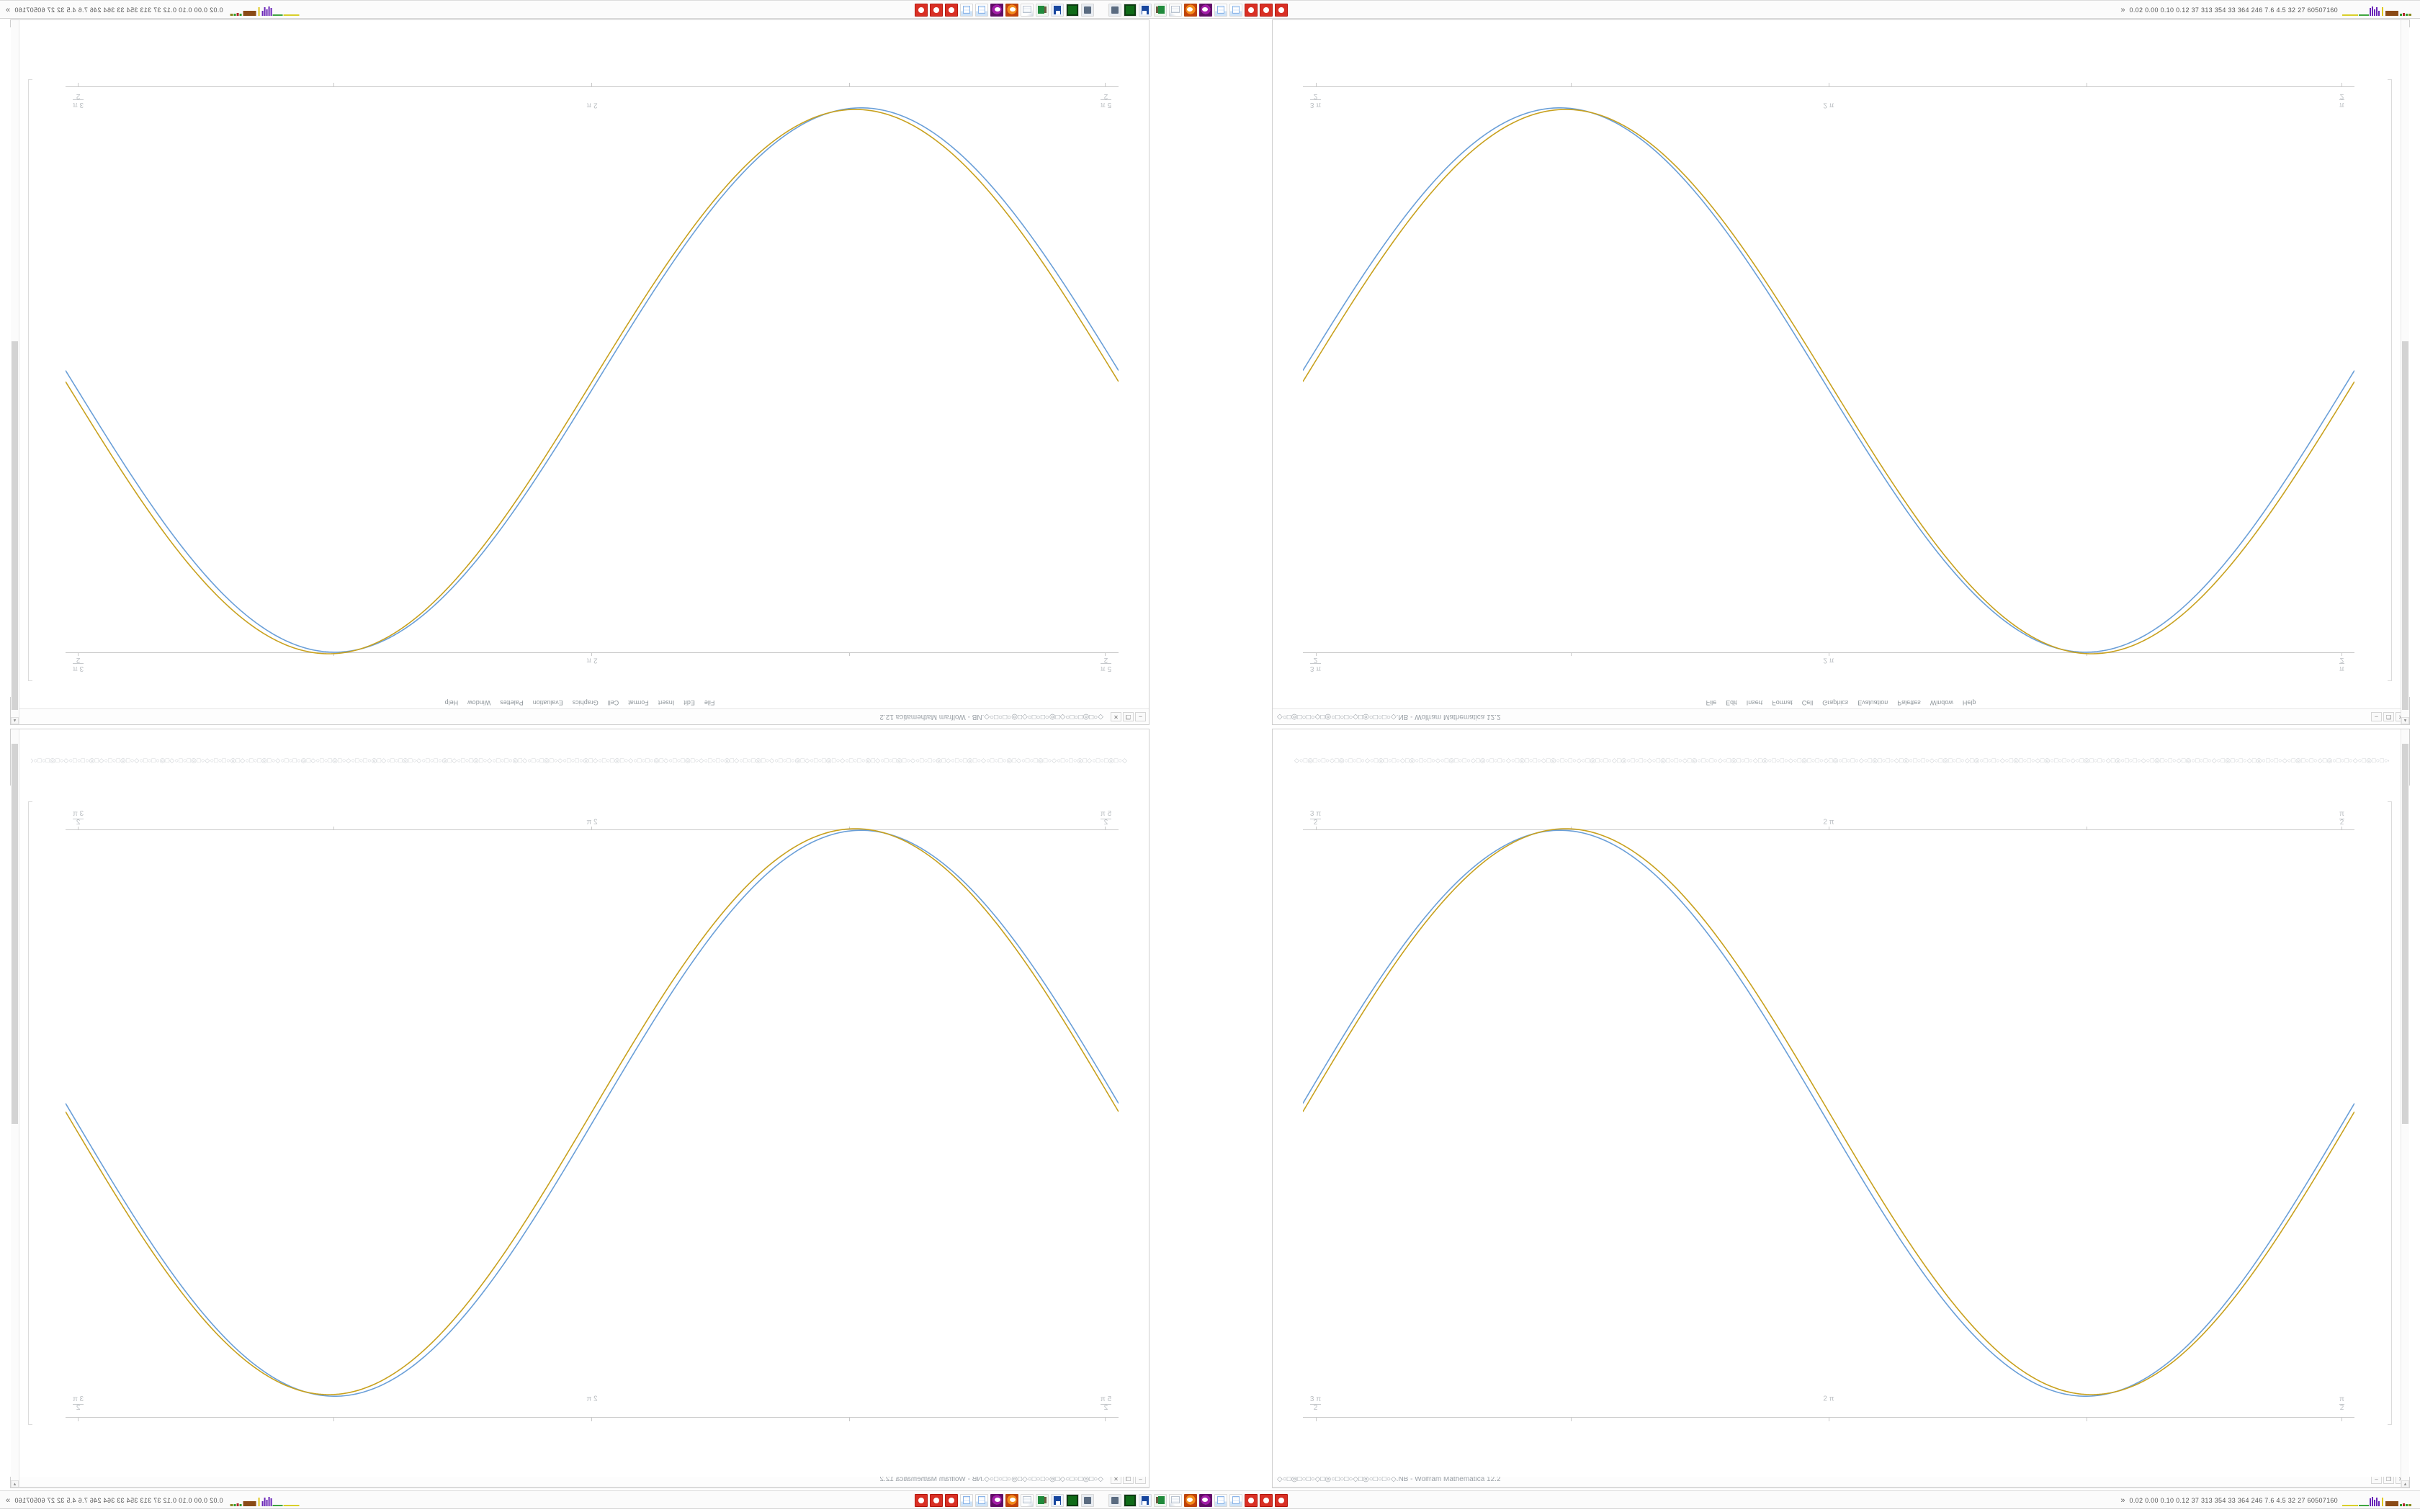 The height and width of the screenshot is (1512, 2420). I want to click on window-controls: –❐✕, so click(1128, 716).